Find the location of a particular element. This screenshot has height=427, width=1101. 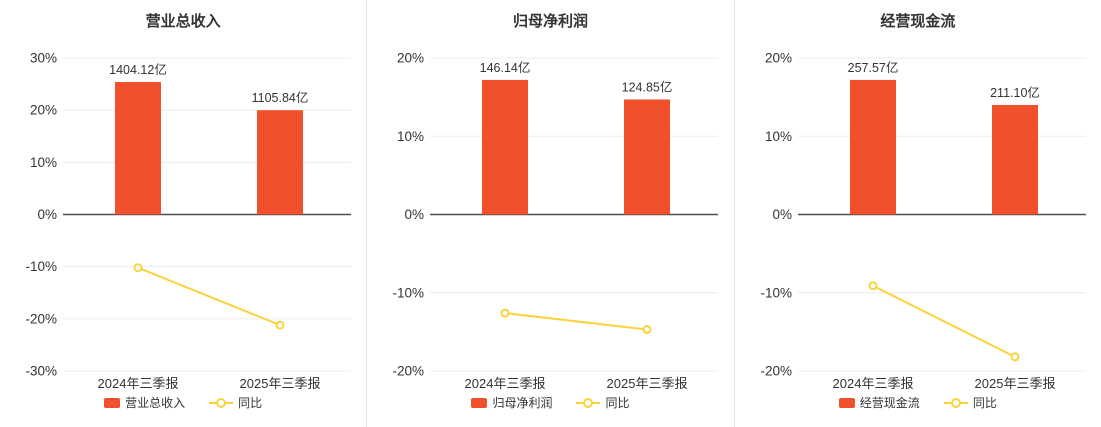

chart-legend: 归母净利润 同比 is located at coordinates (550, 402).